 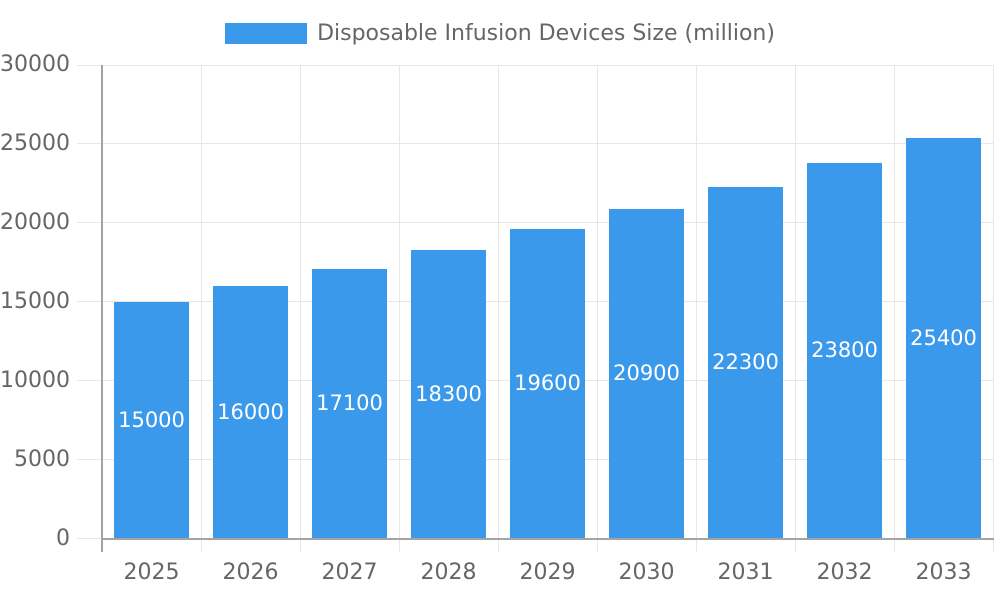 What do you see at coordinates (102, 308) in the screenshot?
I see `y-axis-line` at bounding box center [102, 308].